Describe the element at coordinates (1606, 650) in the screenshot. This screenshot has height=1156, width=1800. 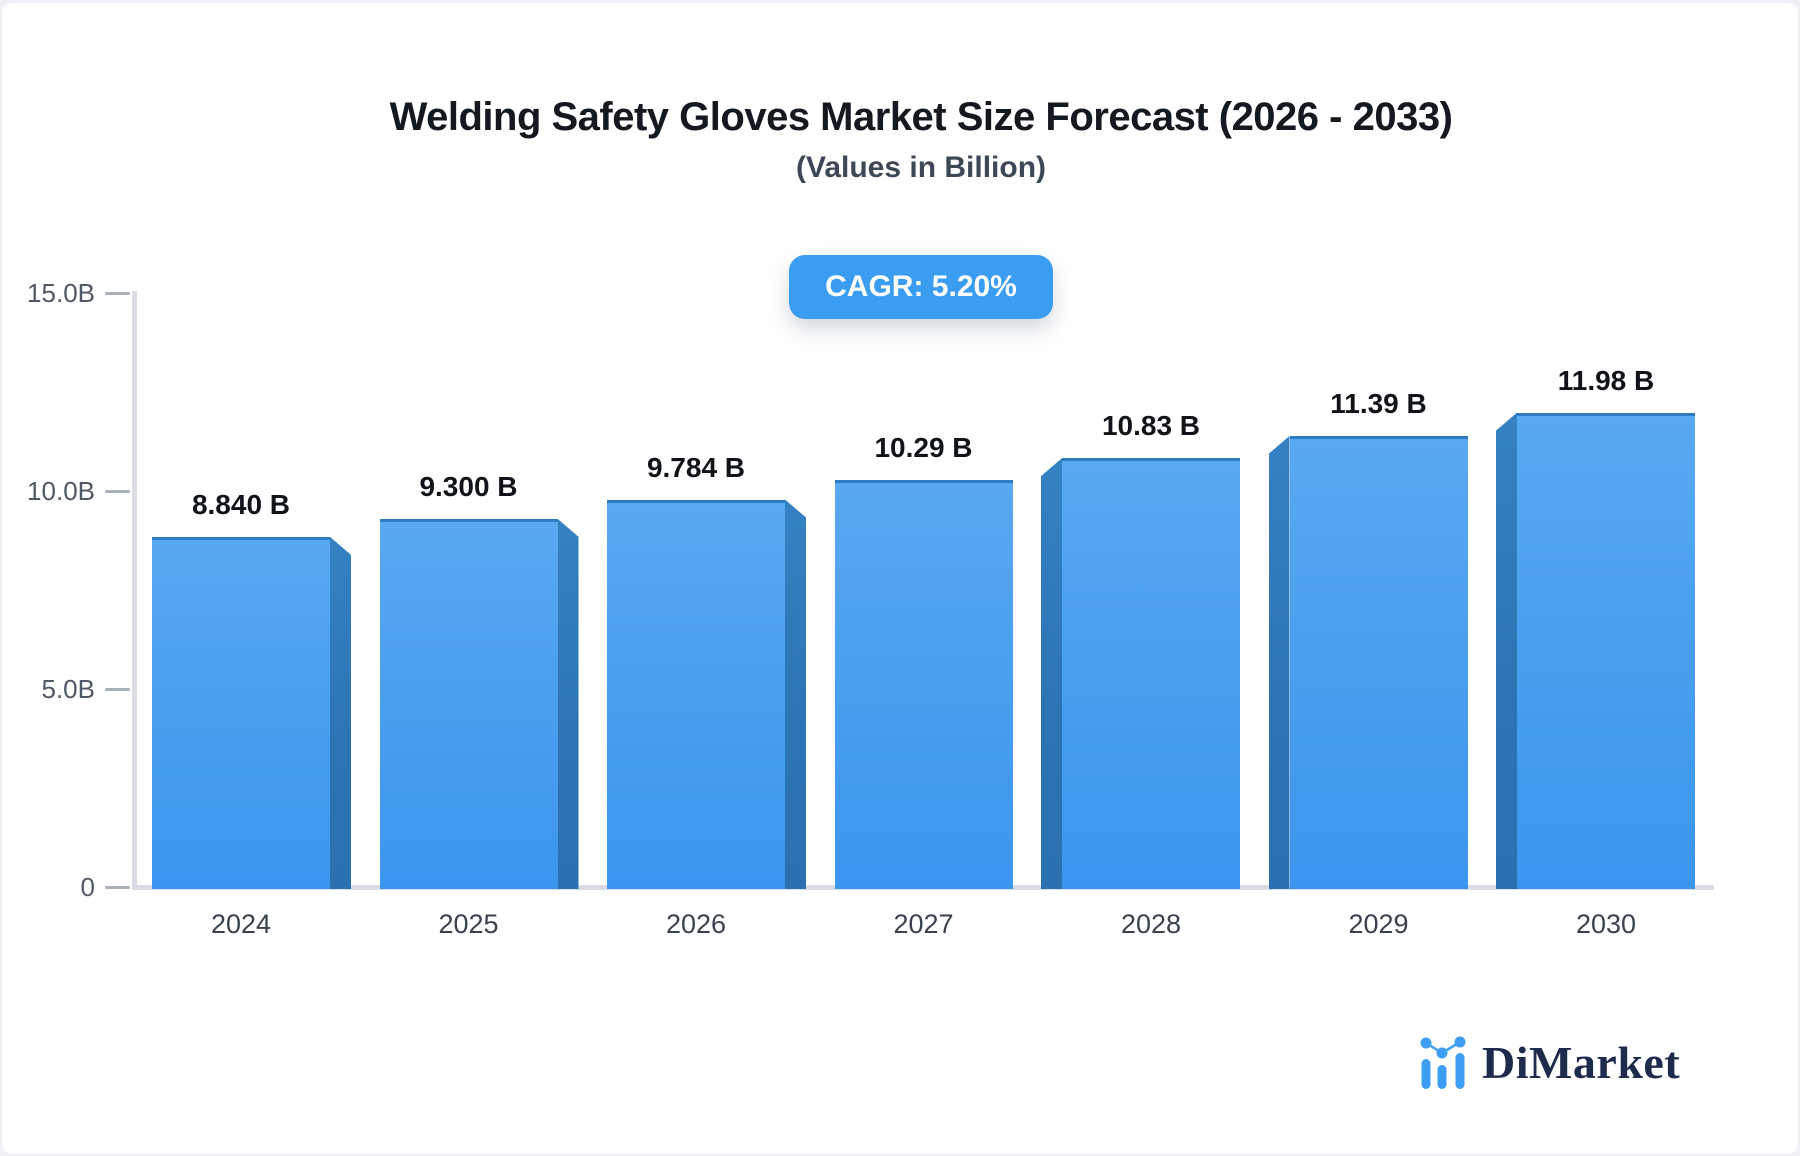
I see `bar-2030` at that location.